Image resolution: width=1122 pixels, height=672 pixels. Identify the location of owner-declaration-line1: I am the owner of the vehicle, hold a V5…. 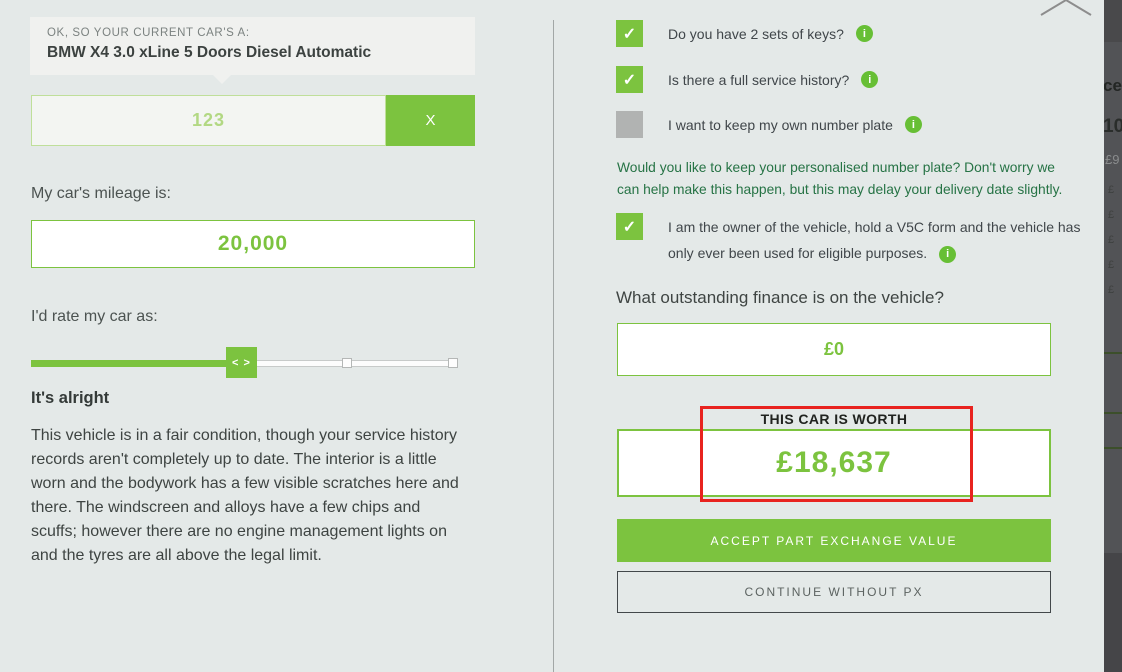
(874, 227).